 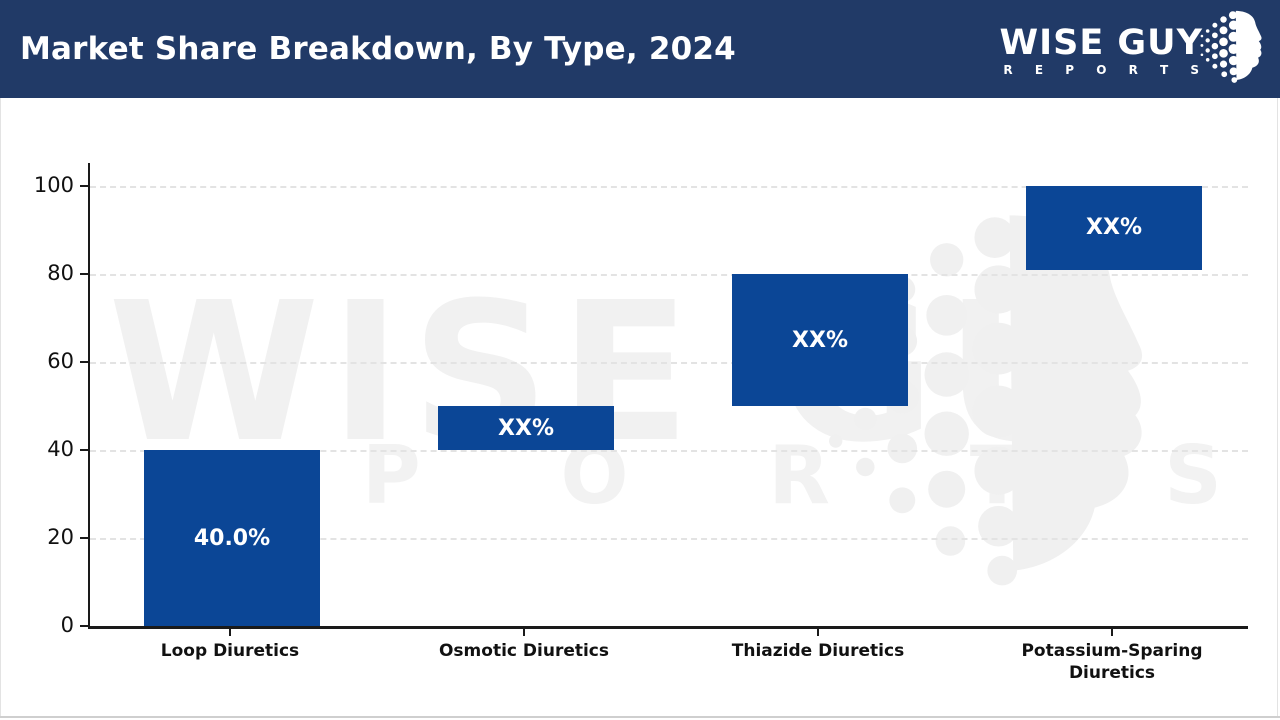 What do you see at coordinates (53, 185) in the screenshot?
I see `y-tick-label-100: 100` at bounding box center [53, 185].